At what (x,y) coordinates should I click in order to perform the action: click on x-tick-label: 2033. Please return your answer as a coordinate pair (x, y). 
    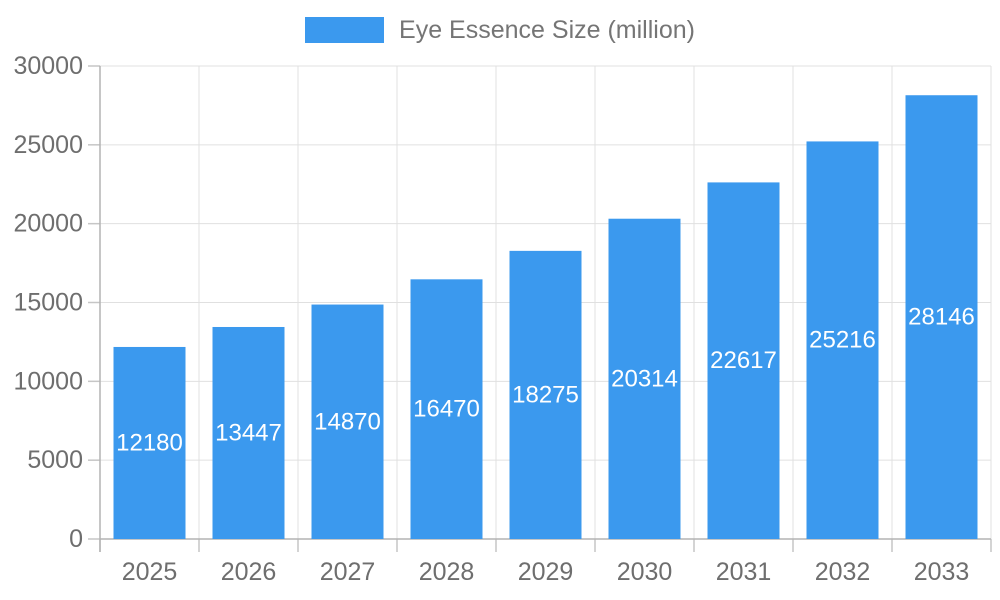
    Looking at the image, I should click on (942, 572).